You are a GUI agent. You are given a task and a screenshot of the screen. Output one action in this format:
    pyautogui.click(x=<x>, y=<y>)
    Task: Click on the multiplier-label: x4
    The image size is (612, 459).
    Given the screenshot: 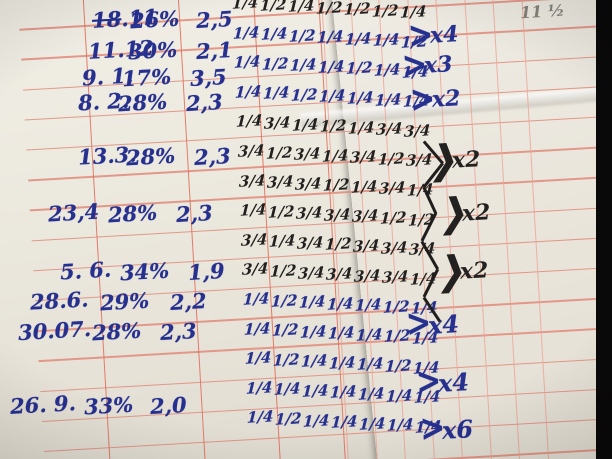 What is the action you would take?
    pyautogui.click(x=453, y=382)
    